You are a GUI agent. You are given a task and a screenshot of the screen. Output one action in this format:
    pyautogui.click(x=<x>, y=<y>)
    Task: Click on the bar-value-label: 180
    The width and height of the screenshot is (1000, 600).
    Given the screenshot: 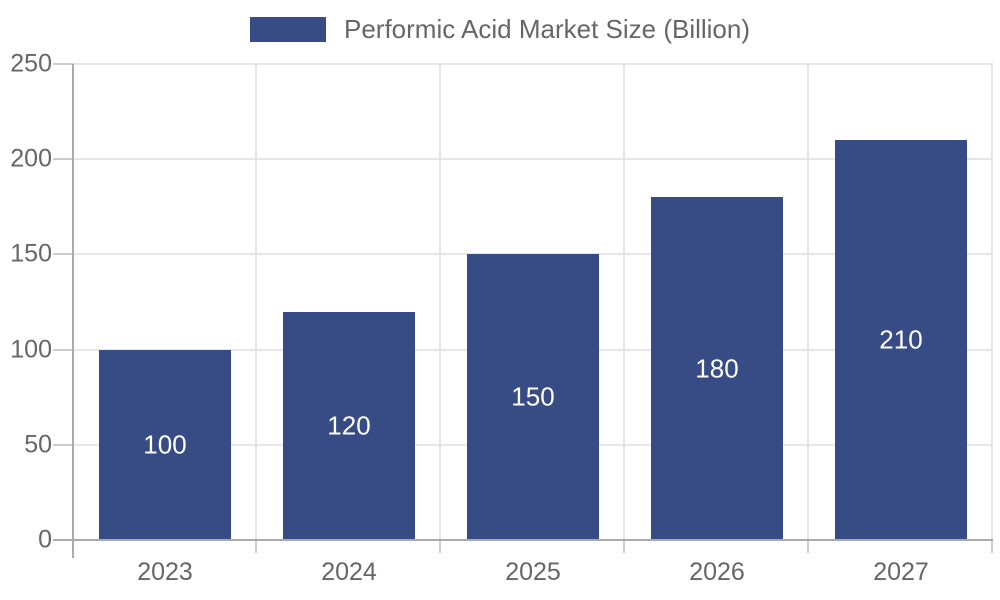 What is the action you would take?
    pyautogui.click(x=717, y=368)
    